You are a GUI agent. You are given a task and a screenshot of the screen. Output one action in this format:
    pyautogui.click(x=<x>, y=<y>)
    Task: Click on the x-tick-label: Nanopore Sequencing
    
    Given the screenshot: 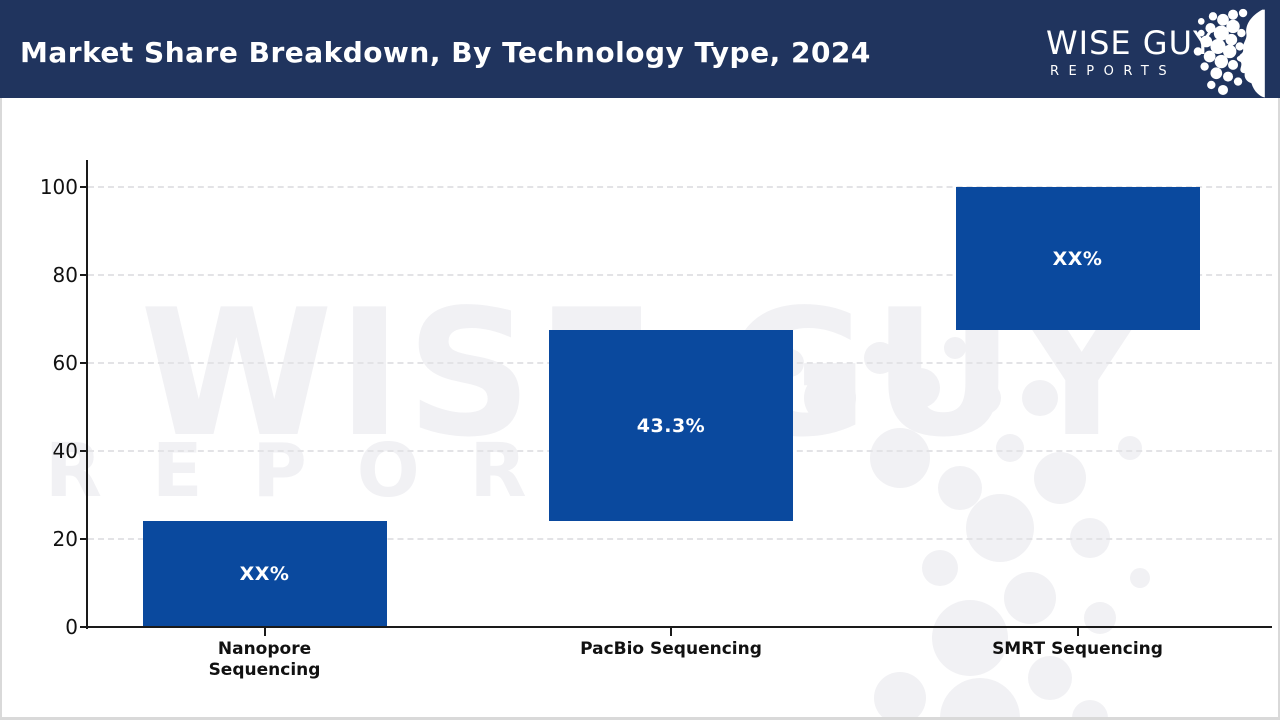 What is the action you would take?
    pyautogui.click(x=264, y=659)
    